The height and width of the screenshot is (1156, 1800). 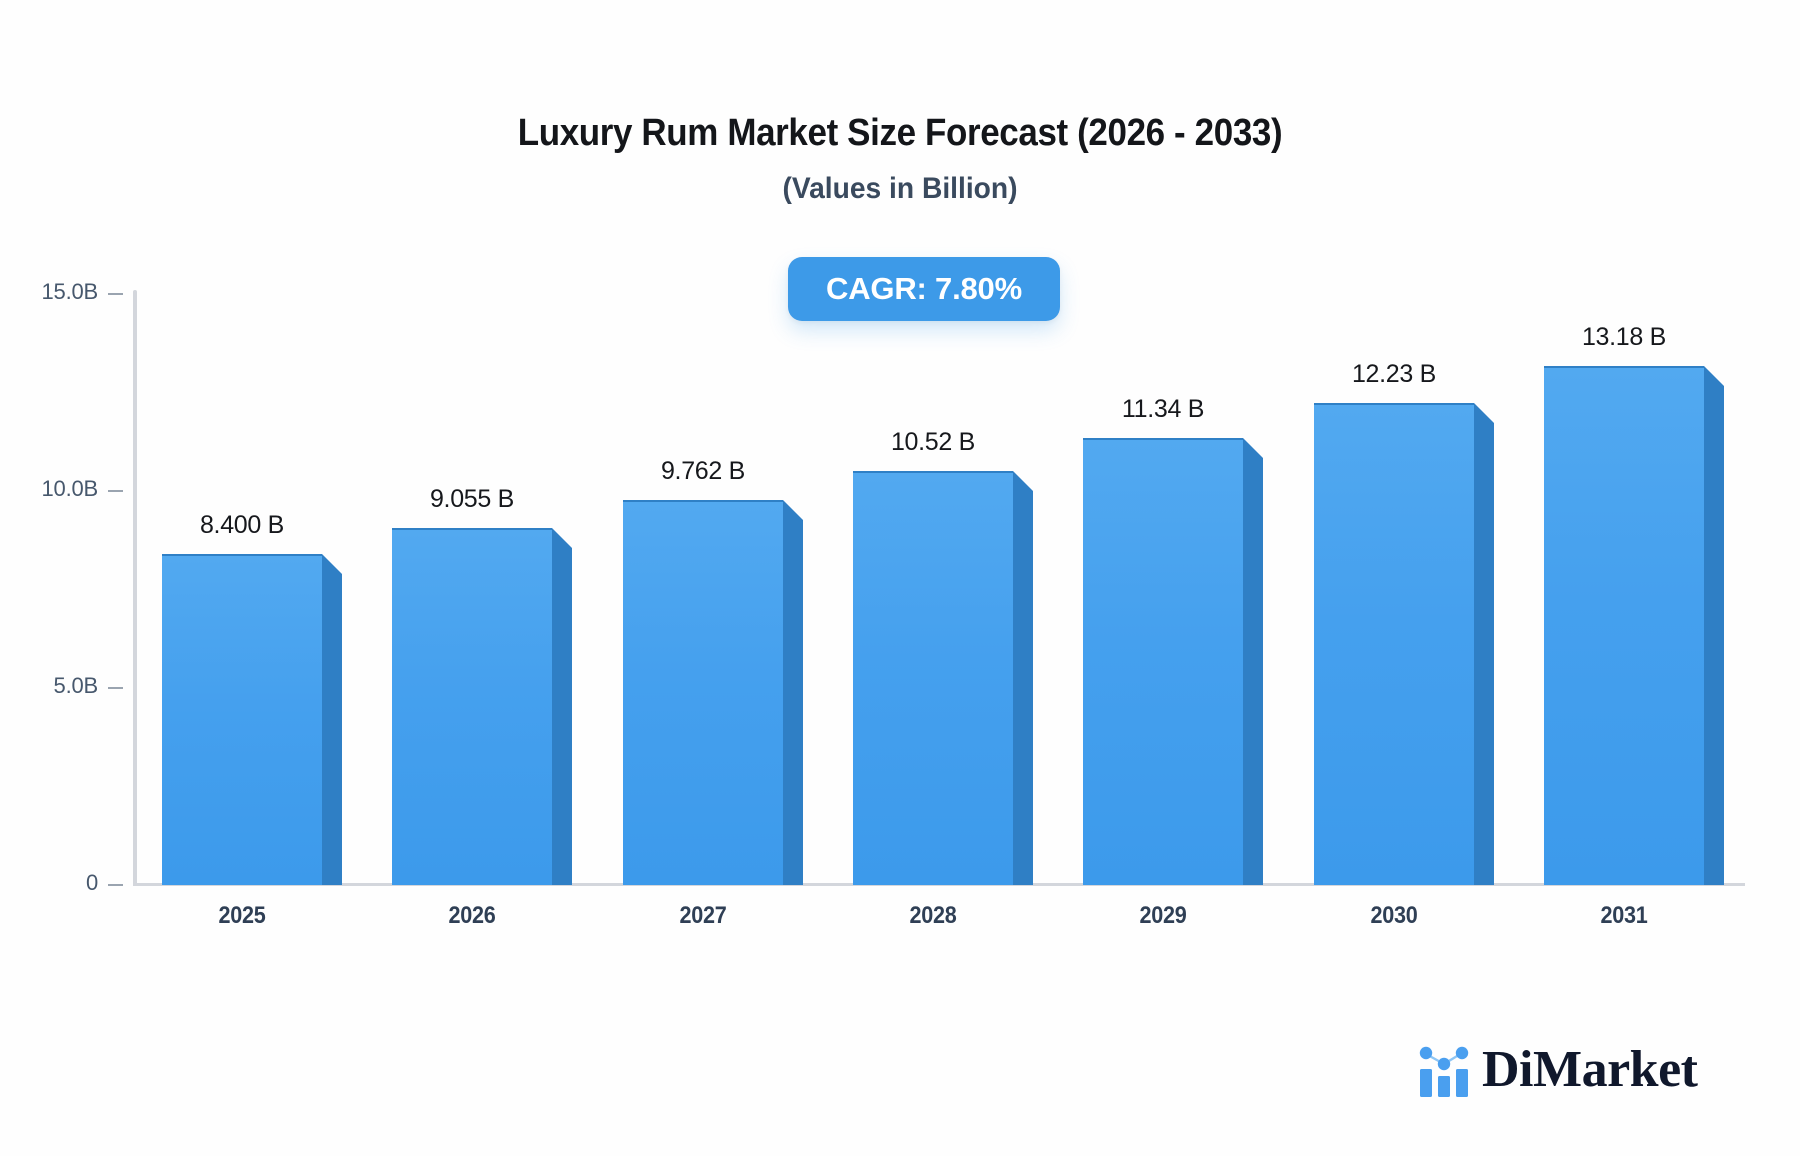 I want to click on brand-logo: DiMarket, so click(x=1558, y=1069).